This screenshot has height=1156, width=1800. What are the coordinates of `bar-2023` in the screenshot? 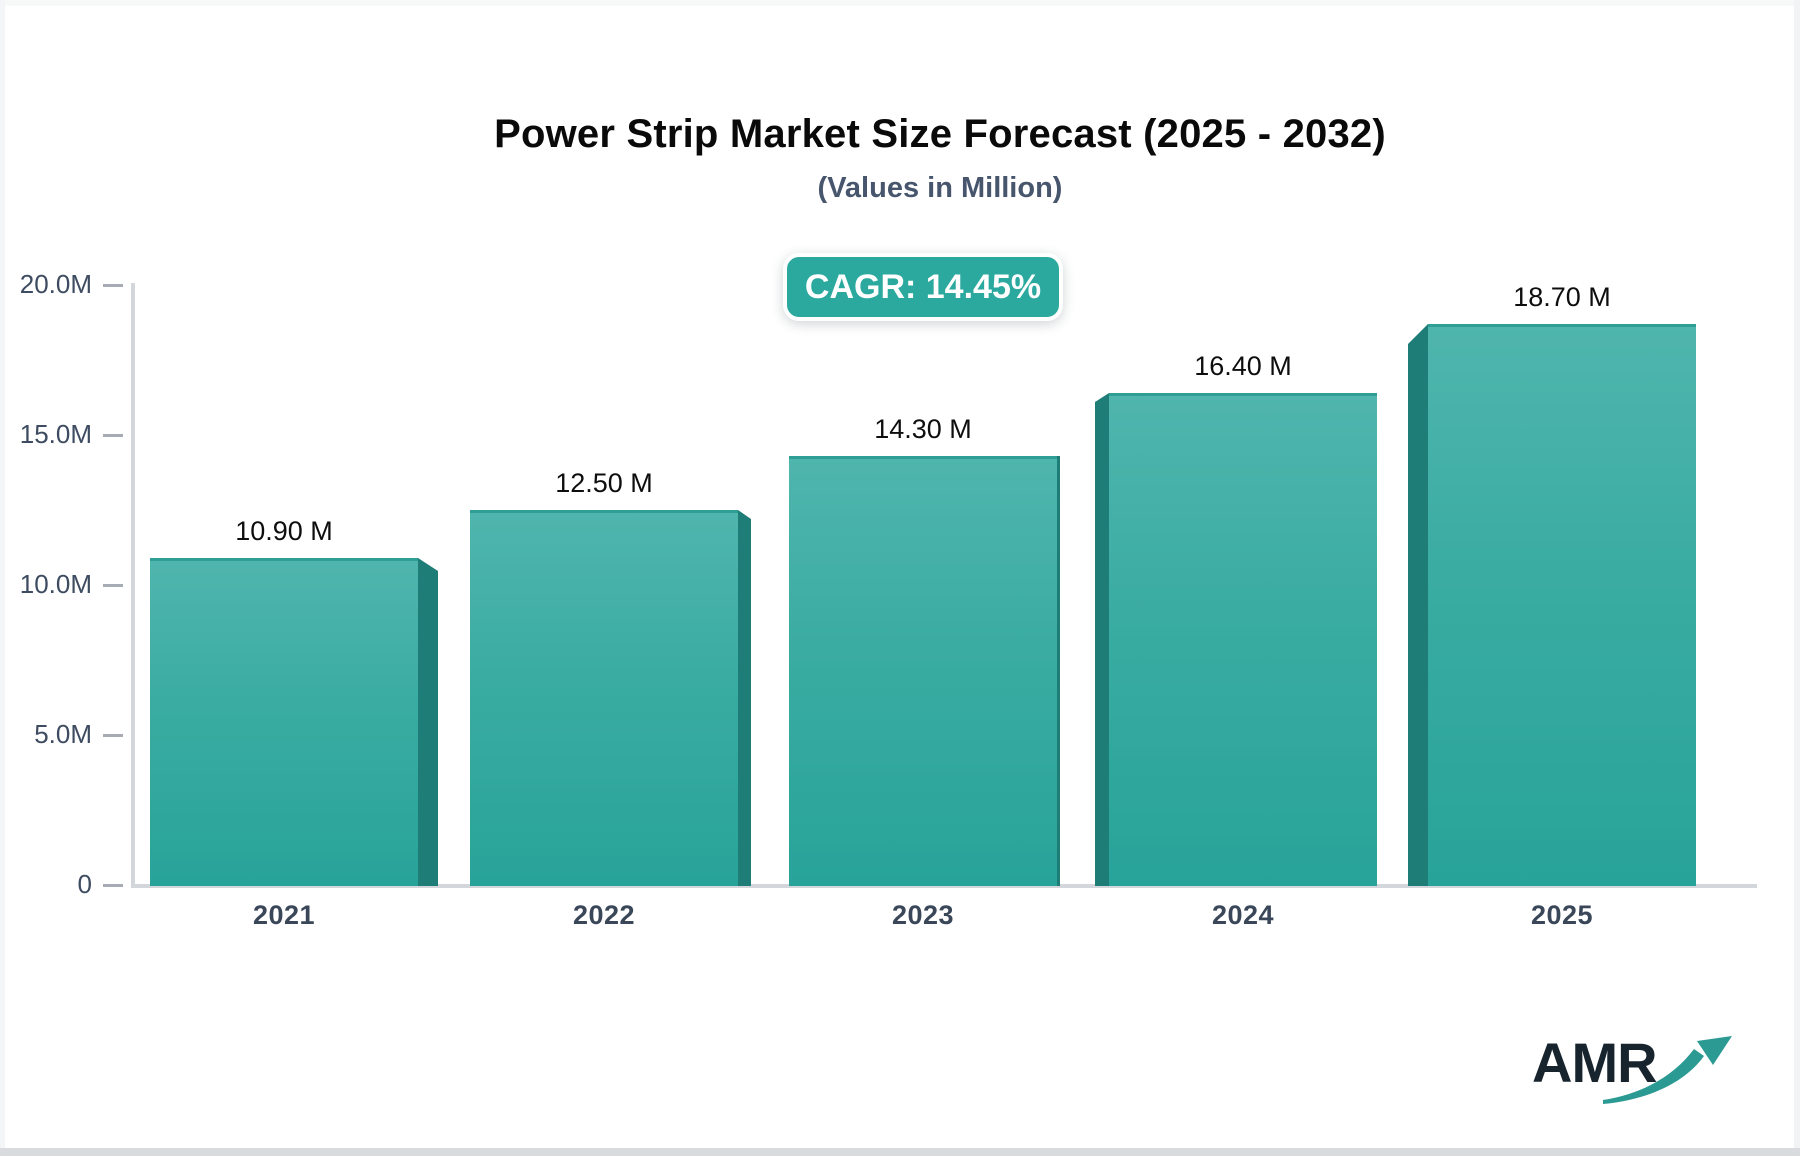 It's located at (923, 671).